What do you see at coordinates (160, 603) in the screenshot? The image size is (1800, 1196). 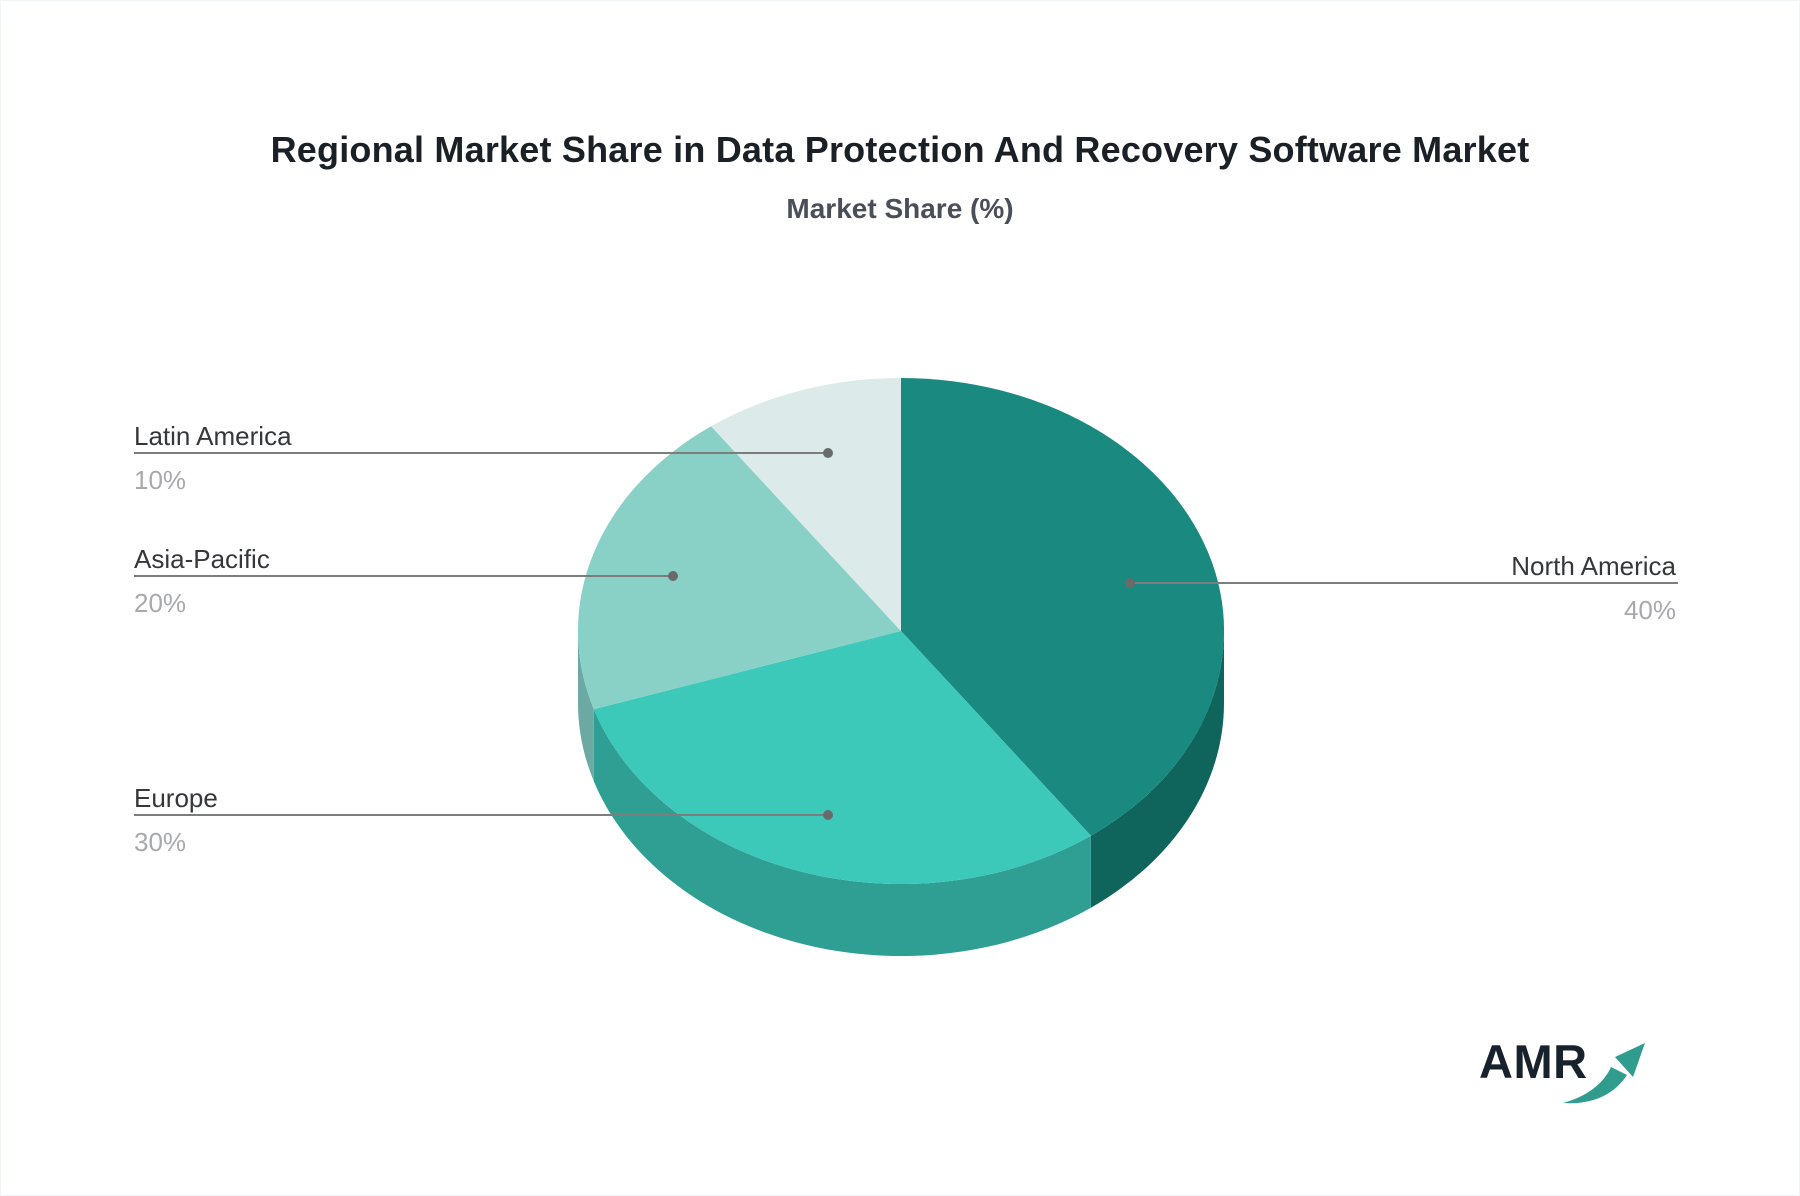 I see `callout-value: 20%` at bounding box center [160, 603].